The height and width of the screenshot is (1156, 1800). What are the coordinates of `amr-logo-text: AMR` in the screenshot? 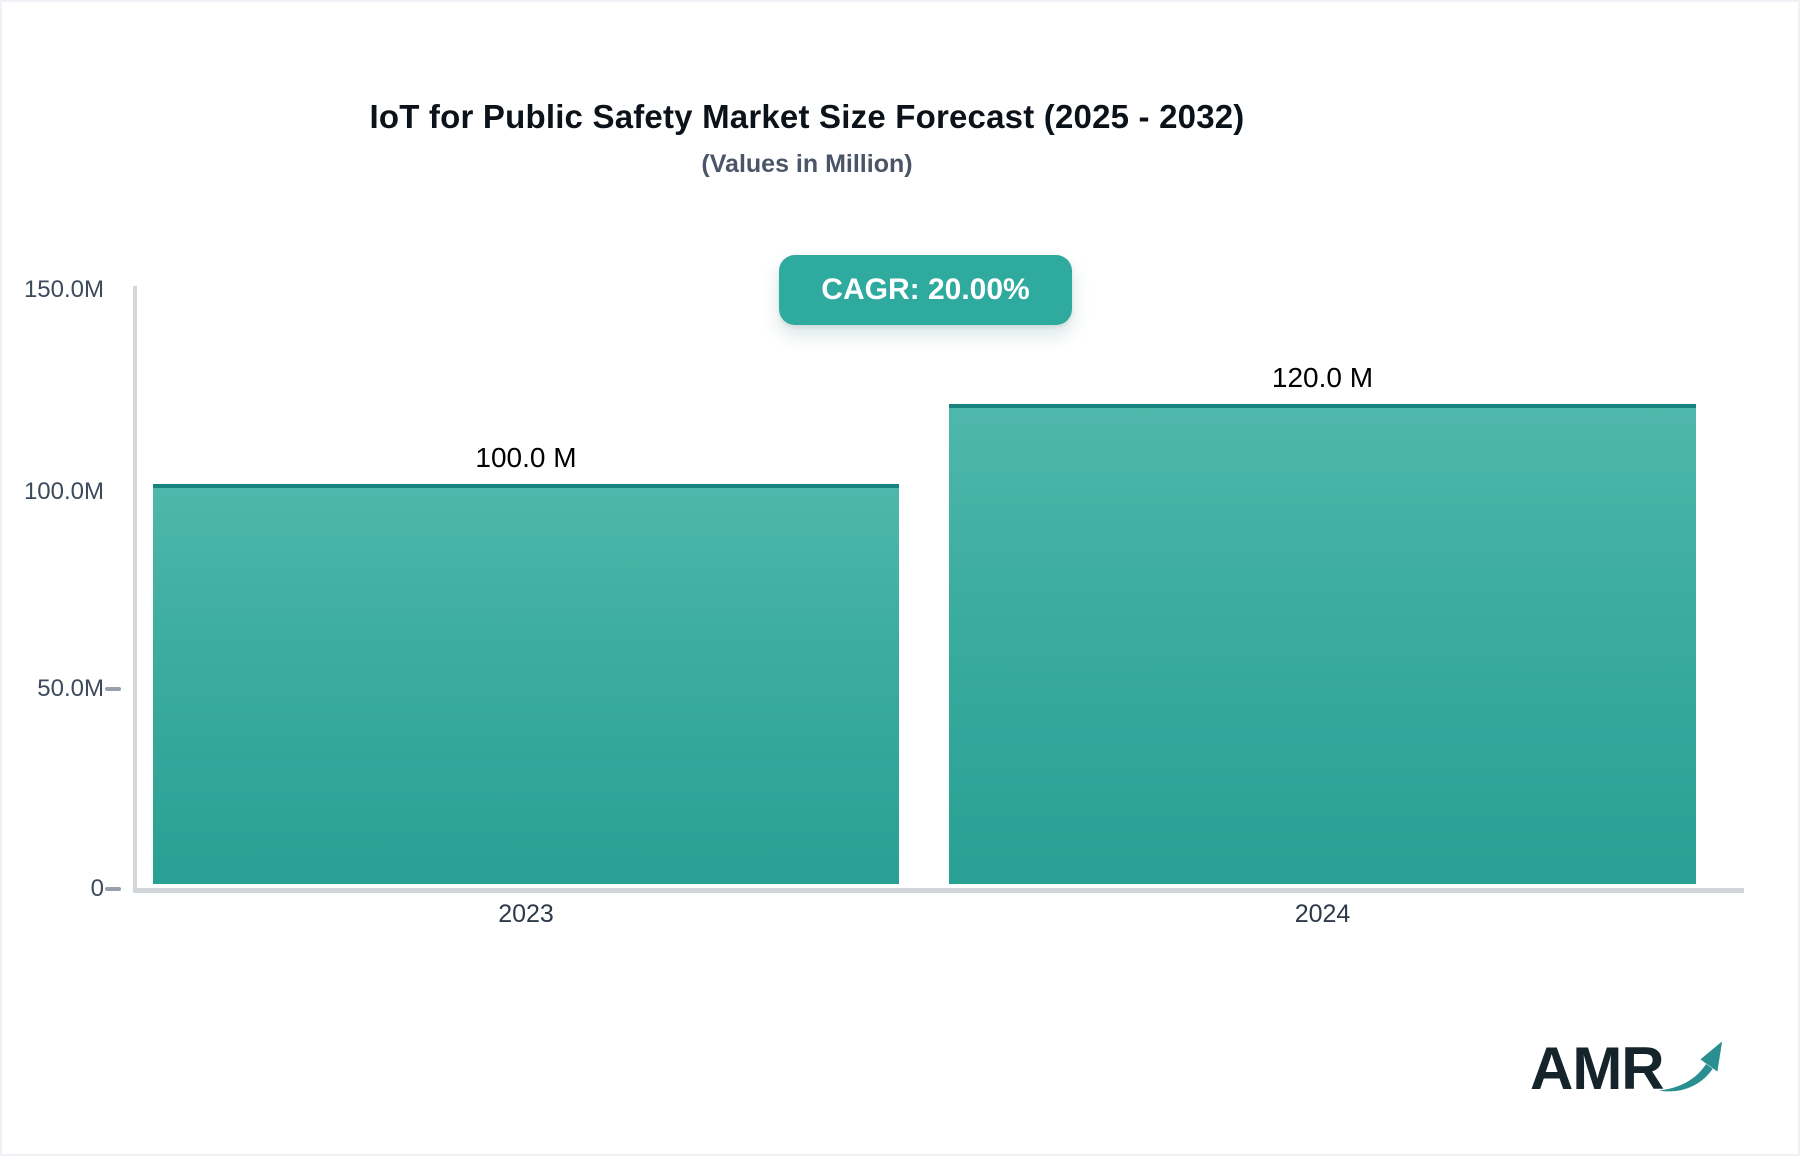 It's located at (1597, 1068).